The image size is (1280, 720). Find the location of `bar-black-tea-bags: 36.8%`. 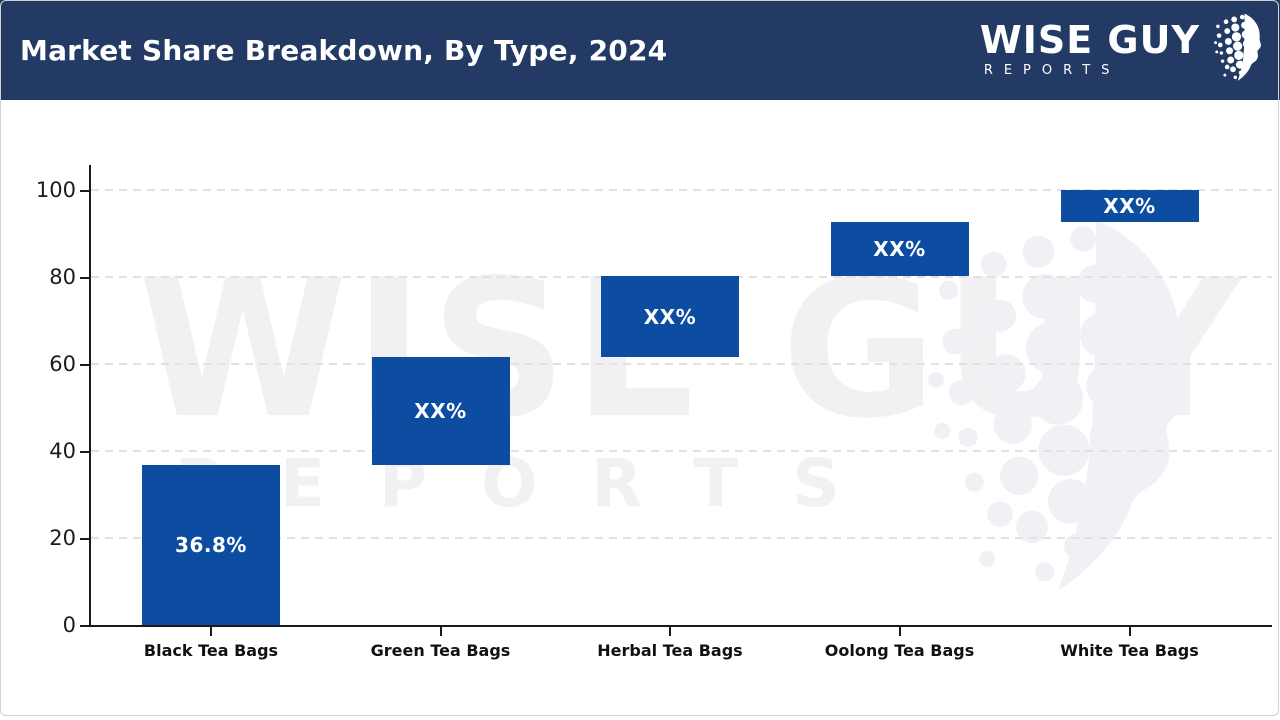

bar-black-tea-bags: 36.8% is located at coordinates (211, 544).